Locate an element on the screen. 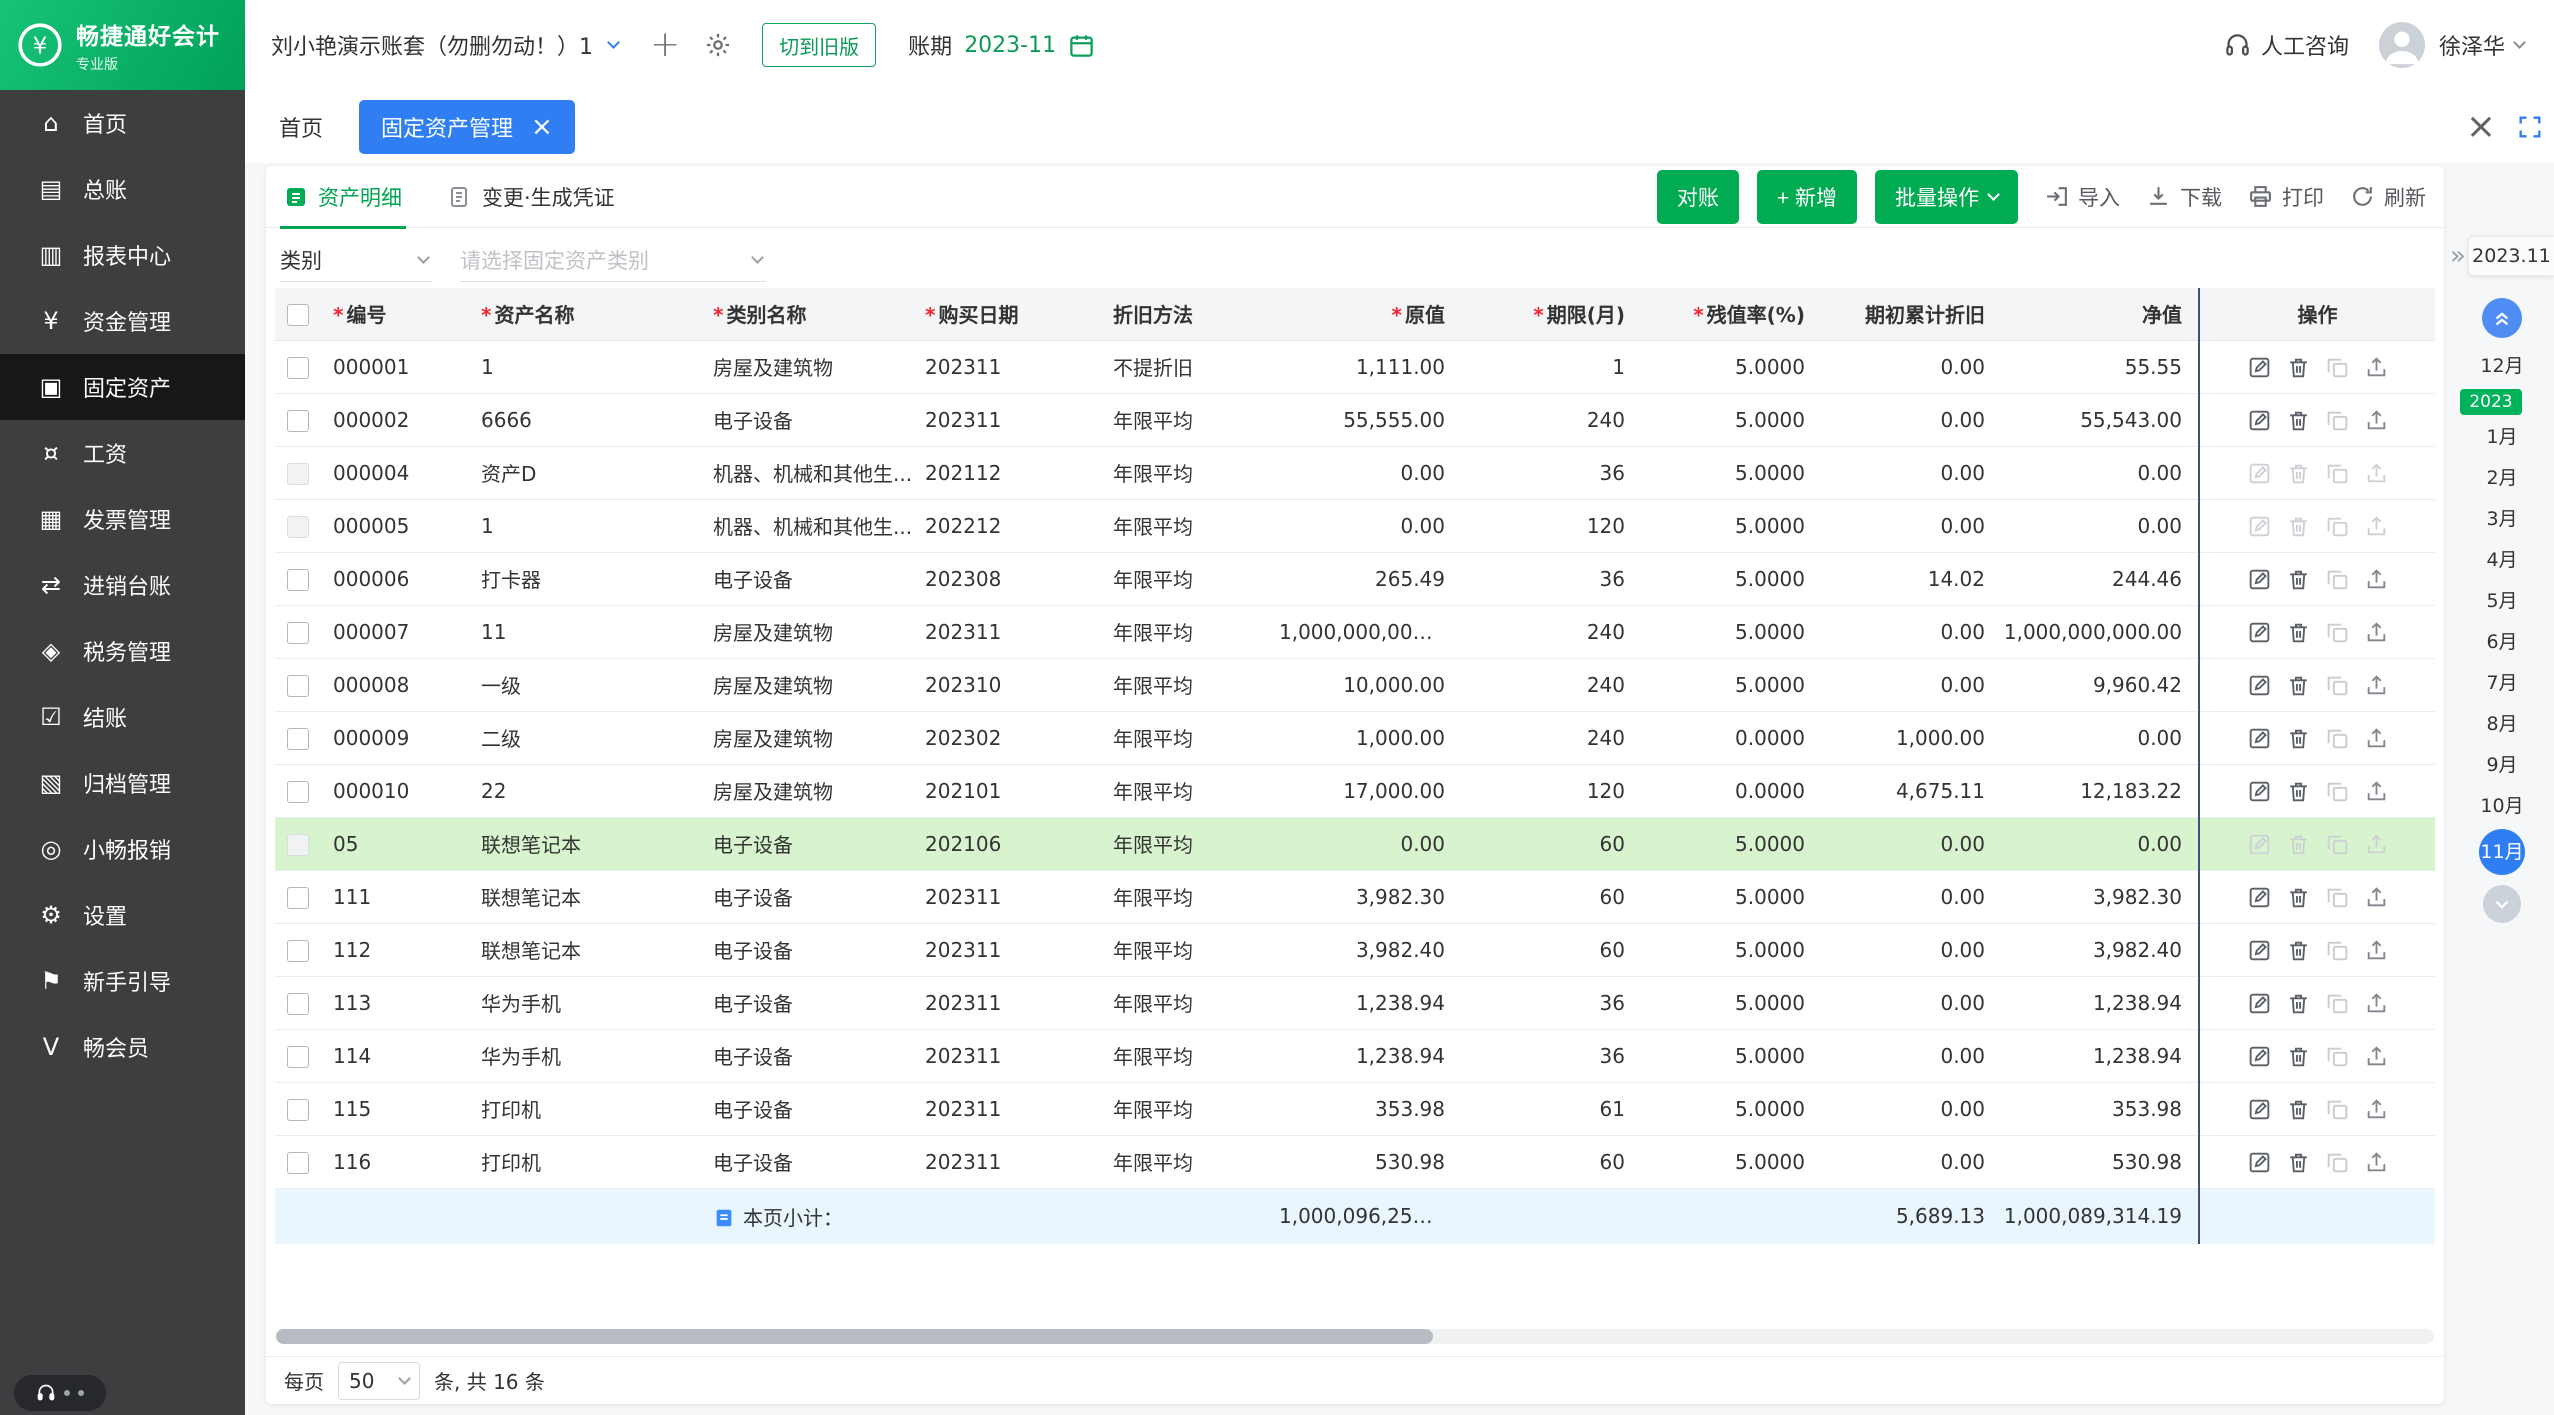 Image resolution: width=2554 pixels, height=1415 pixels. sidebar-item-general-ledger: ▤ 总账 is located at coordinates (122, 189).